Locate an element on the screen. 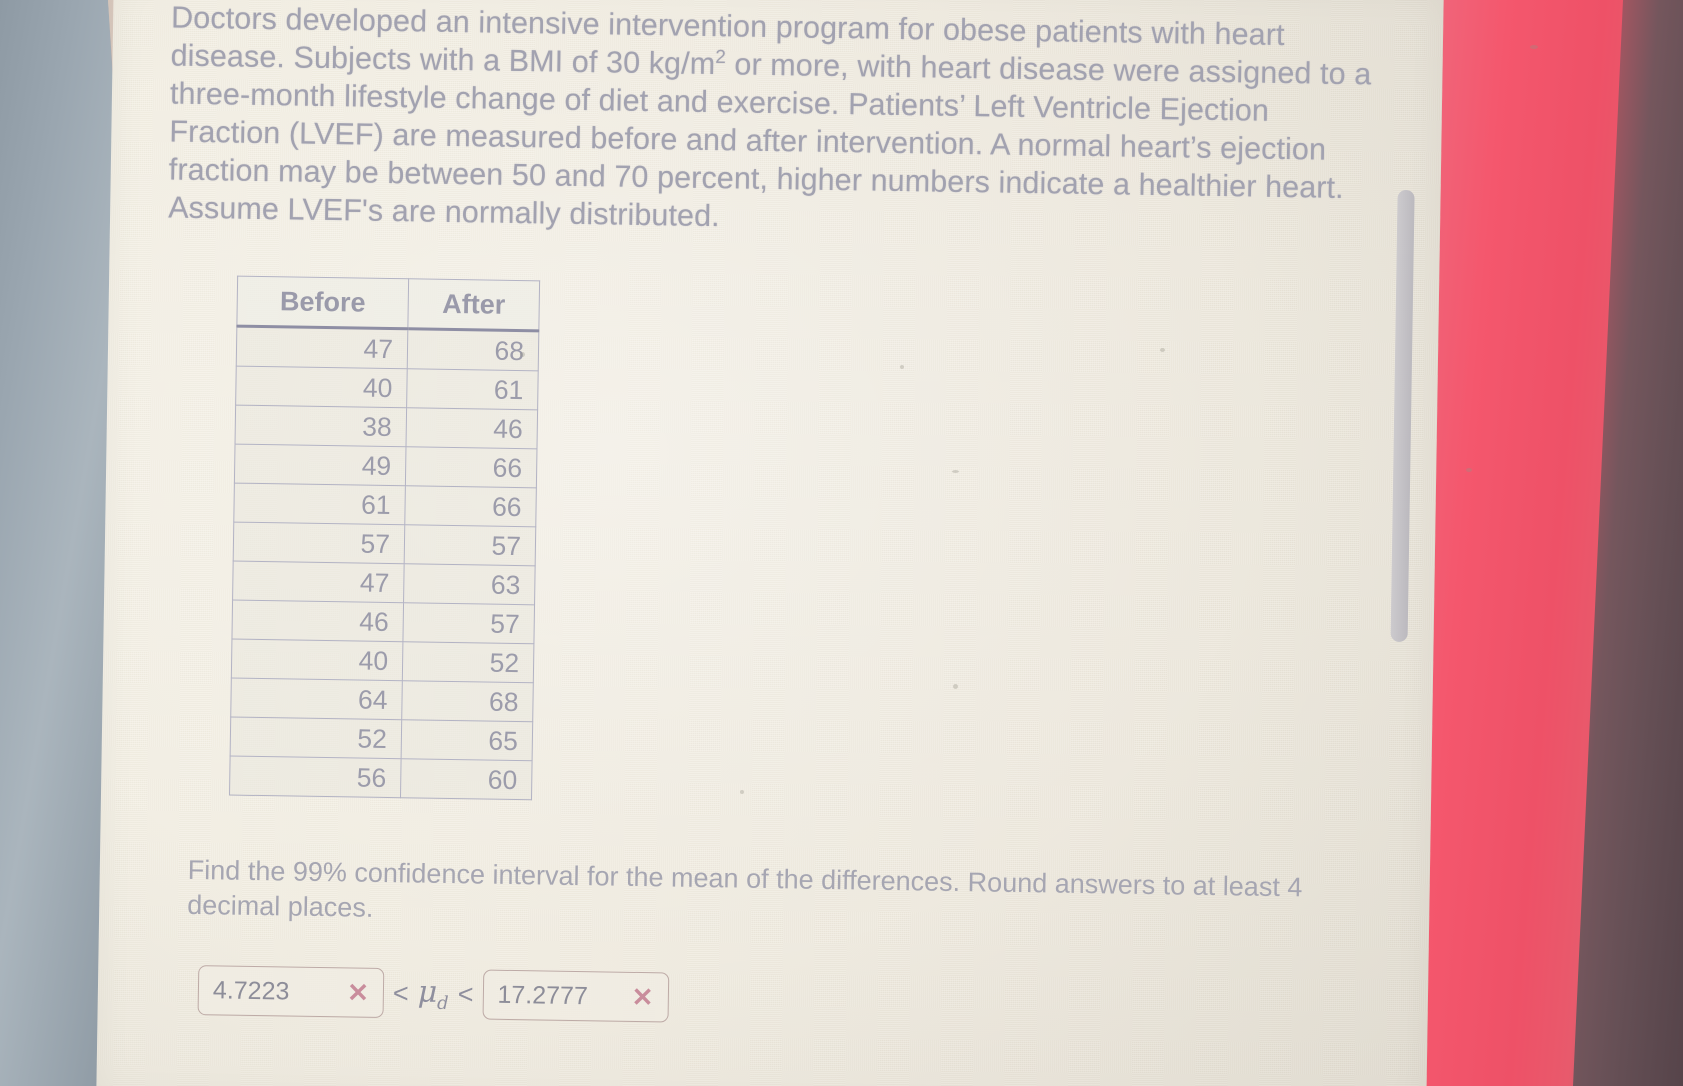  cell-before: 57 is located at coordinates (319, 543).